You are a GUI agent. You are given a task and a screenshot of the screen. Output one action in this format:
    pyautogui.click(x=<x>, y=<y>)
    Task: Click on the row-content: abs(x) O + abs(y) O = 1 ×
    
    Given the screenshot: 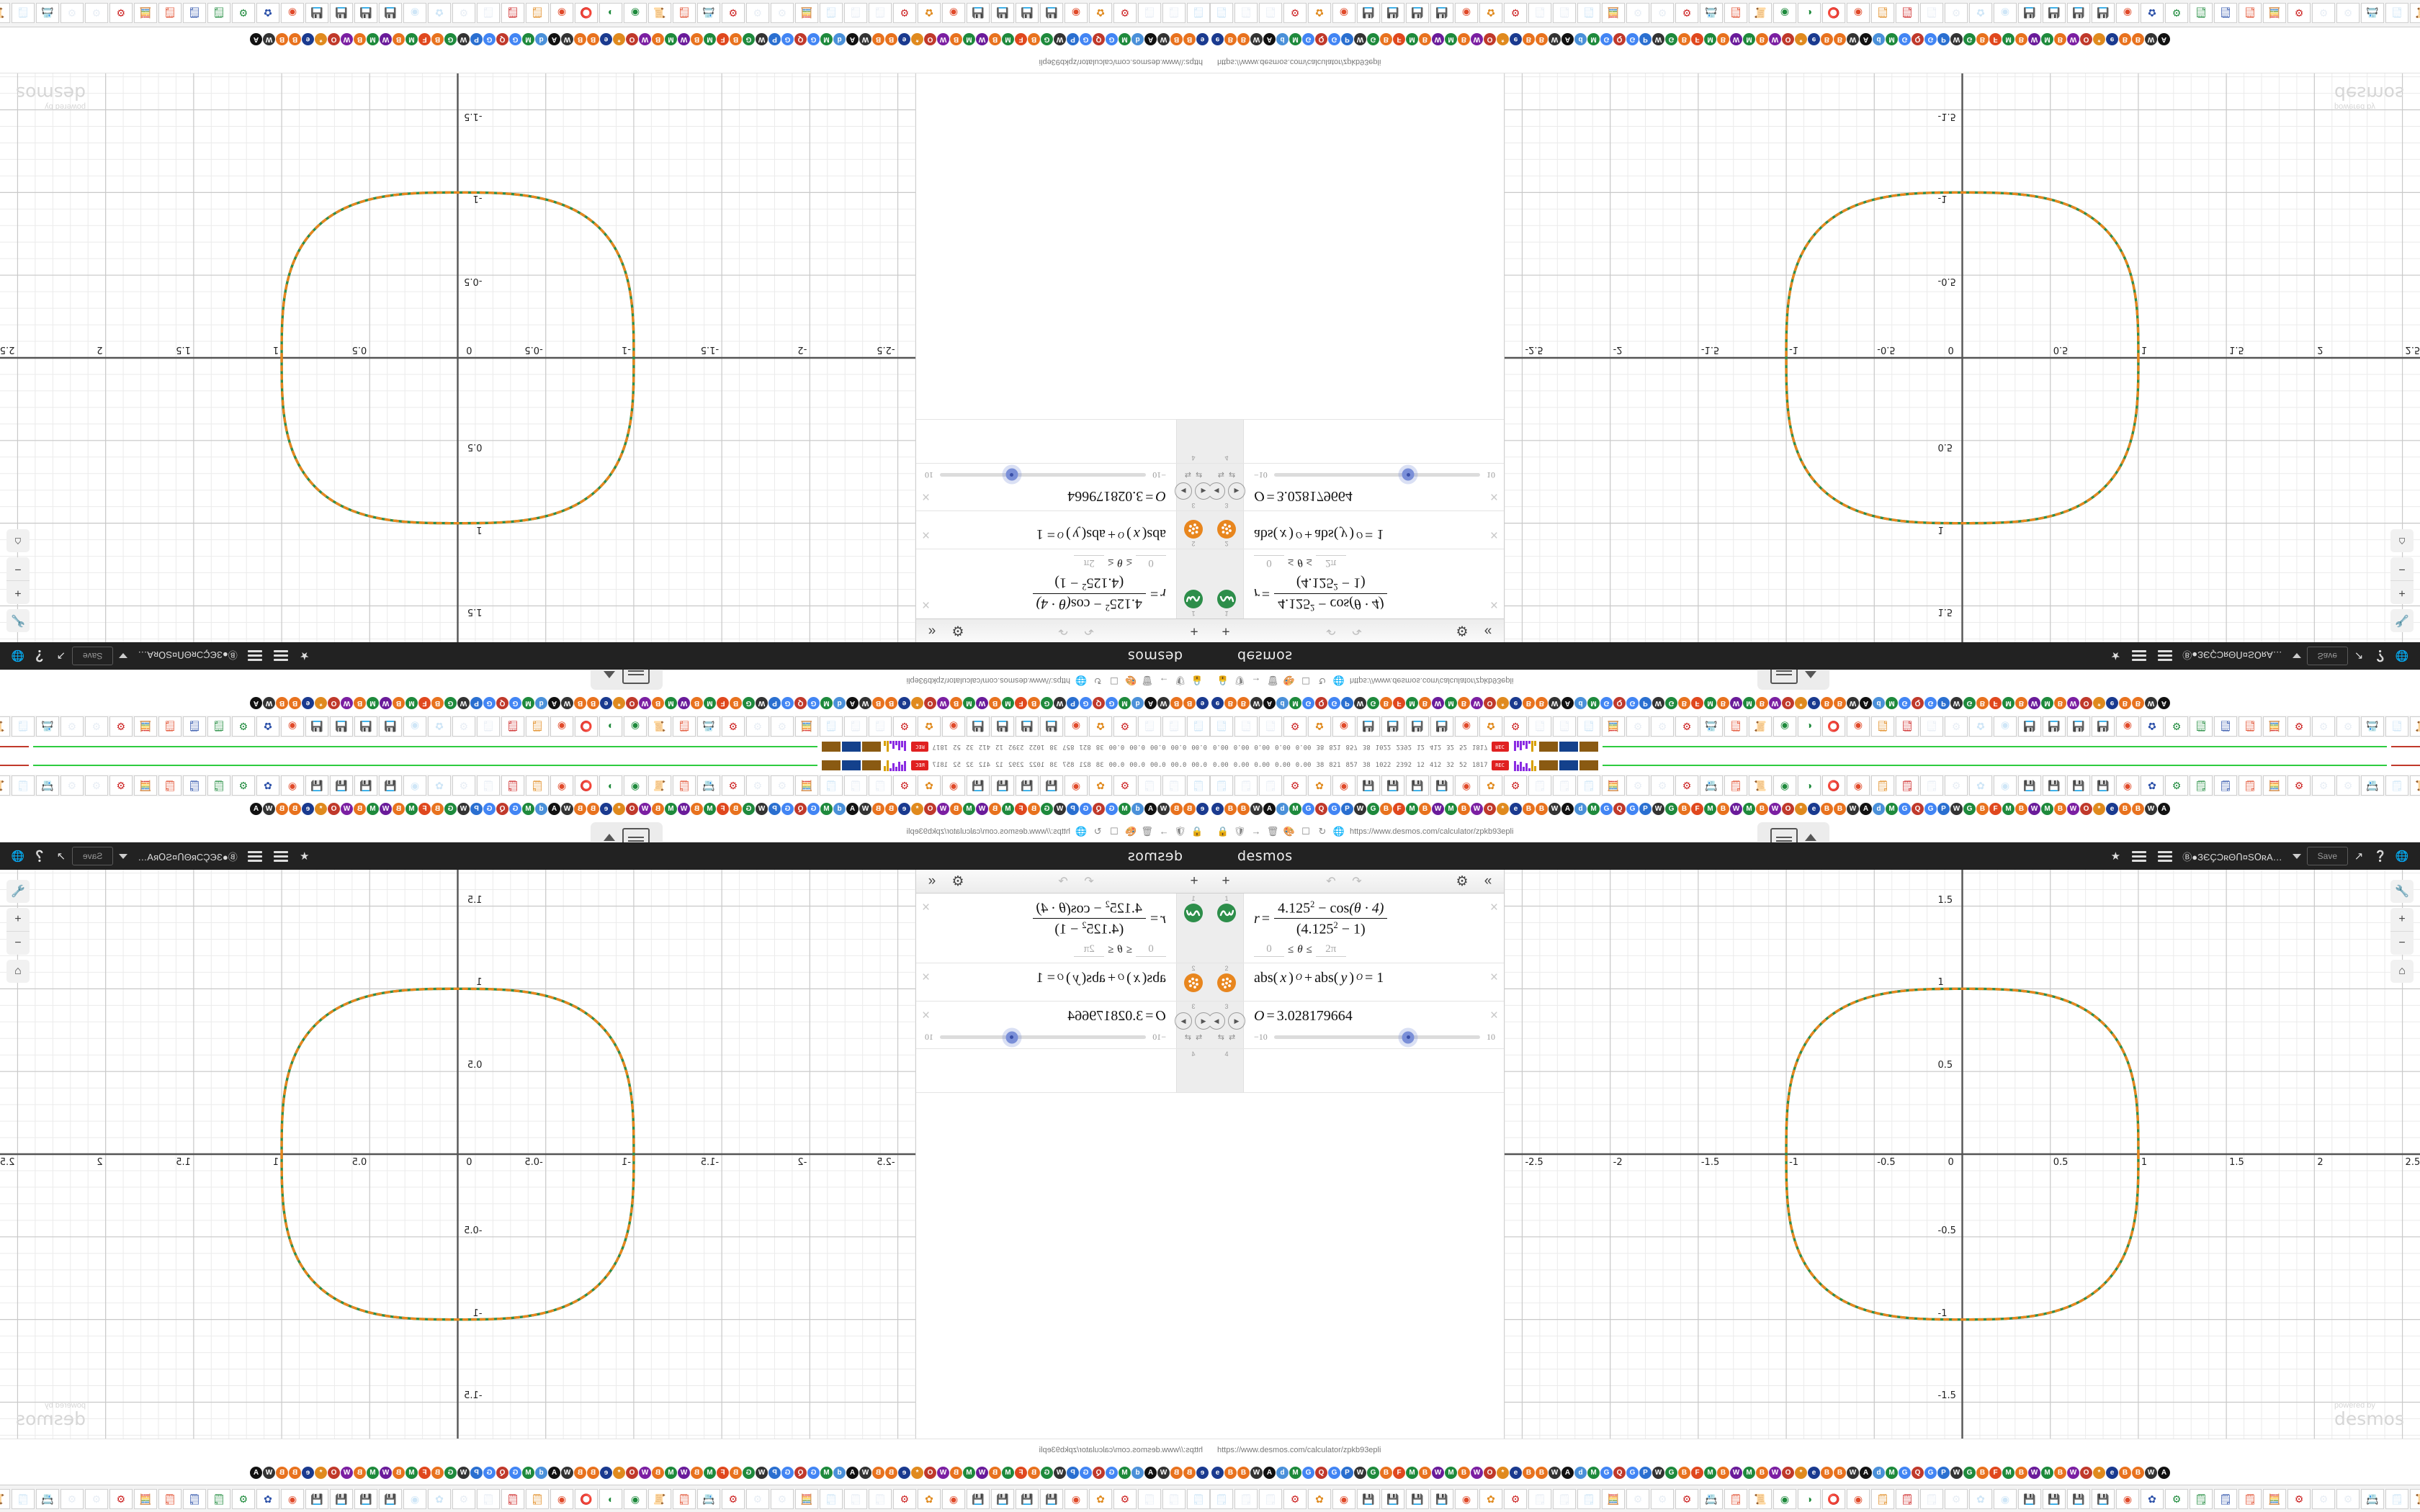 What is the action you would take?
    pyautogui.click(x=1374, y=982)
    